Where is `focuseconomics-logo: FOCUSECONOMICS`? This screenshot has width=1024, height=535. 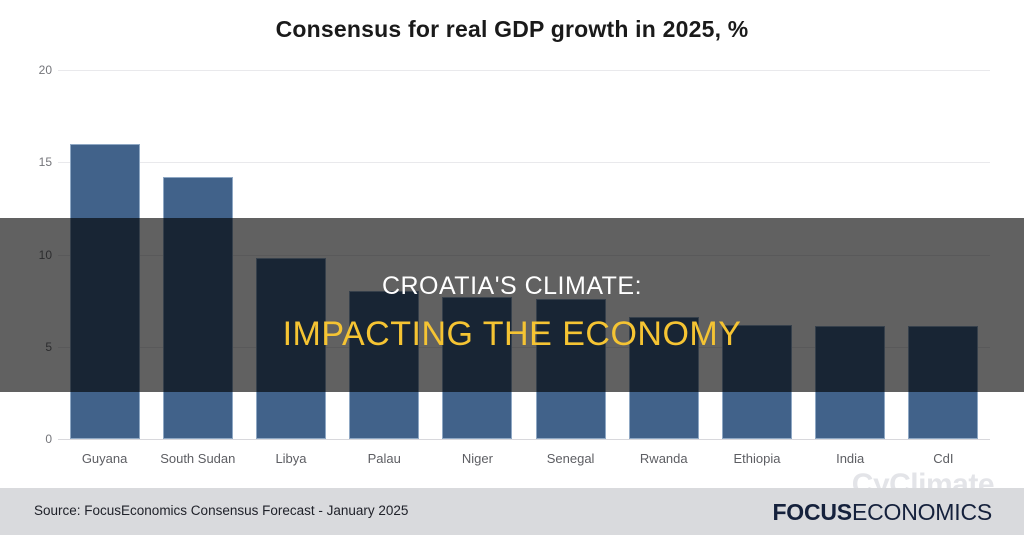 focuseconomics-logo: FOCUSECONOMICS is located at coordinates (882, 512).